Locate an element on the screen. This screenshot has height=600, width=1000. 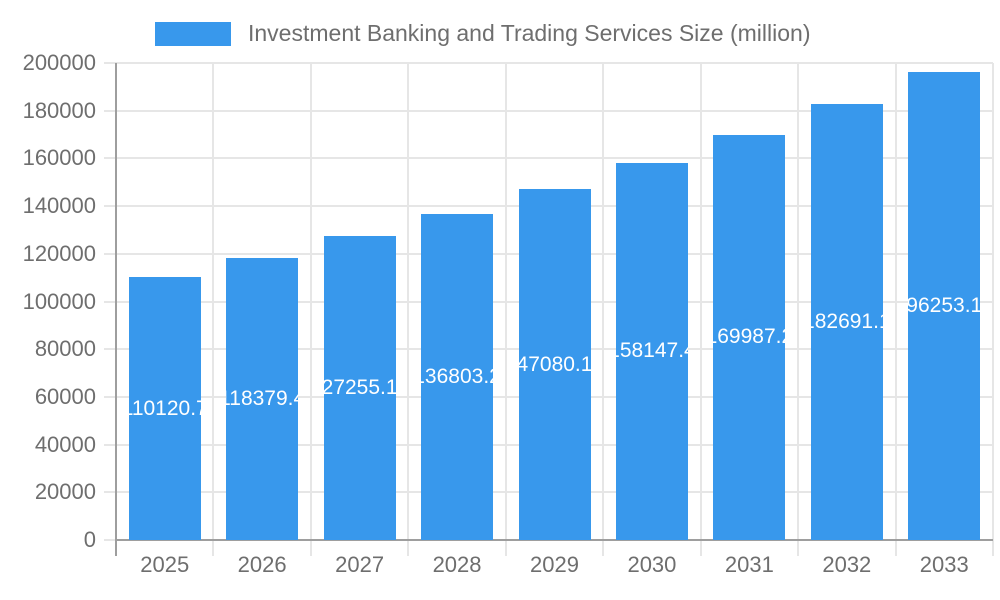
bar-value-label: 196253.17 is located at coordinates (944, 305).